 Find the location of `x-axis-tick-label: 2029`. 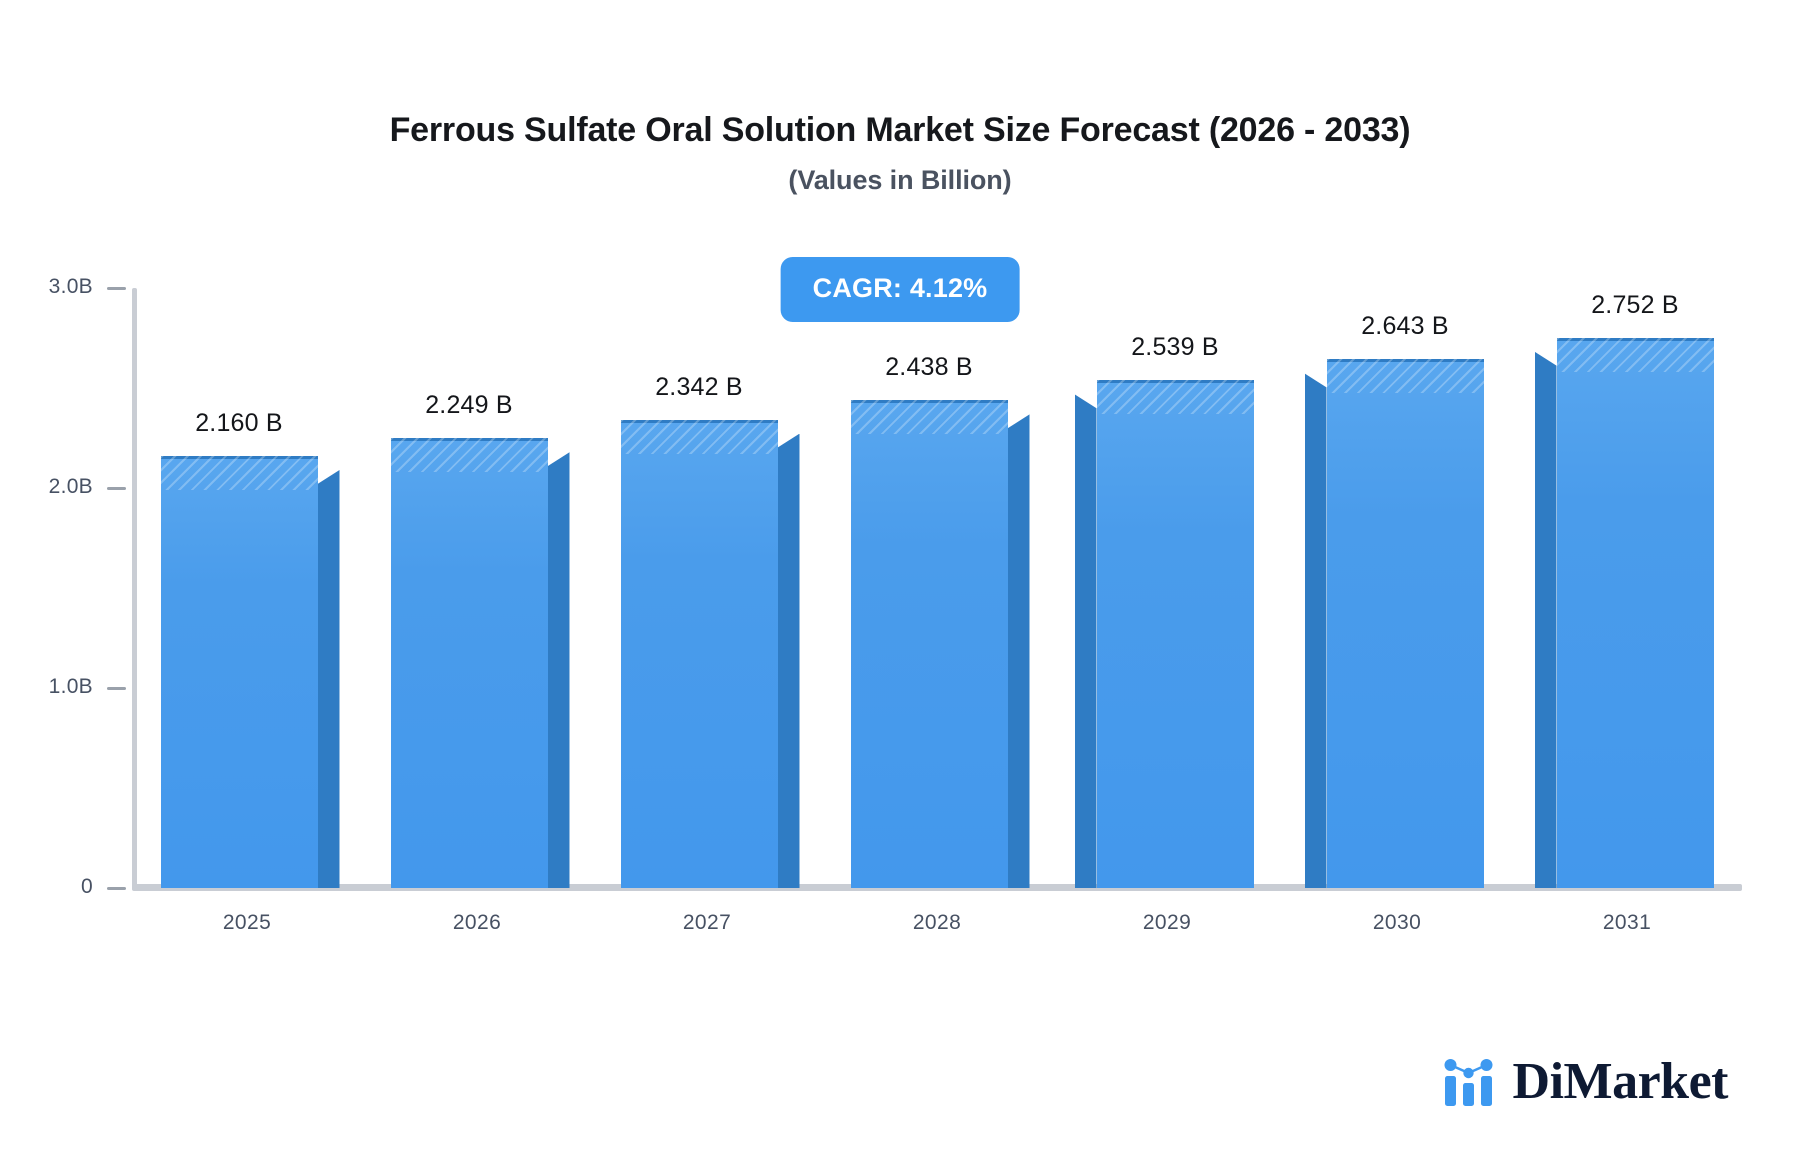

x-axis-tick-label: 2029 is located at coordinates (1167, 922).